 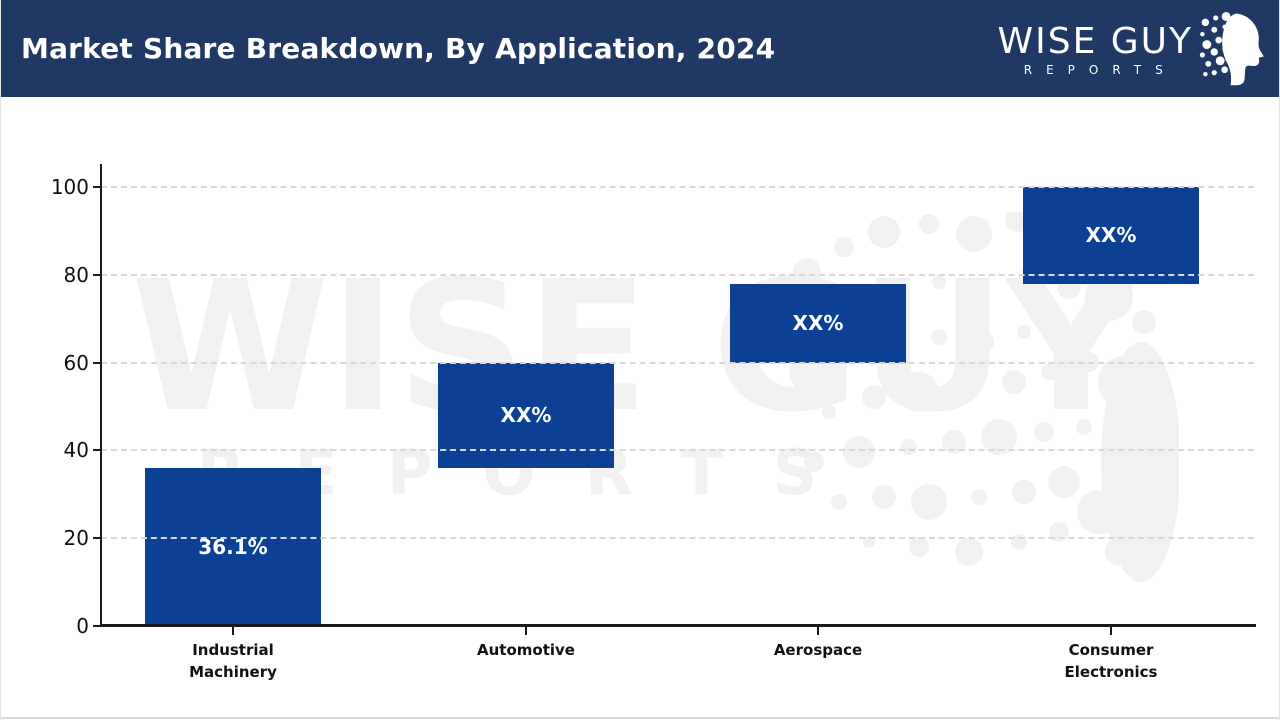 I want to click on wiseguy-face-icon, so click(x=1231, y=49).